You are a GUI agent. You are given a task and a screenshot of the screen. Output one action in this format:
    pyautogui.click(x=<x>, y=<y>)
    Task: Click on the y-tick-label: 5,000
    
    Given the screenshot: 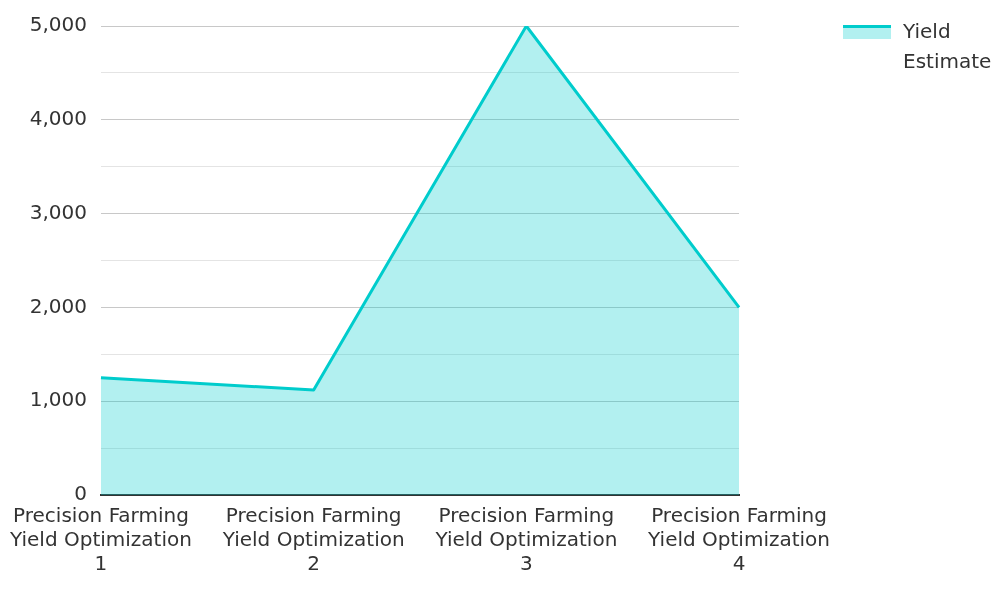 What is the action you would take?
    pyautogui.click(x=58, y=24)
    